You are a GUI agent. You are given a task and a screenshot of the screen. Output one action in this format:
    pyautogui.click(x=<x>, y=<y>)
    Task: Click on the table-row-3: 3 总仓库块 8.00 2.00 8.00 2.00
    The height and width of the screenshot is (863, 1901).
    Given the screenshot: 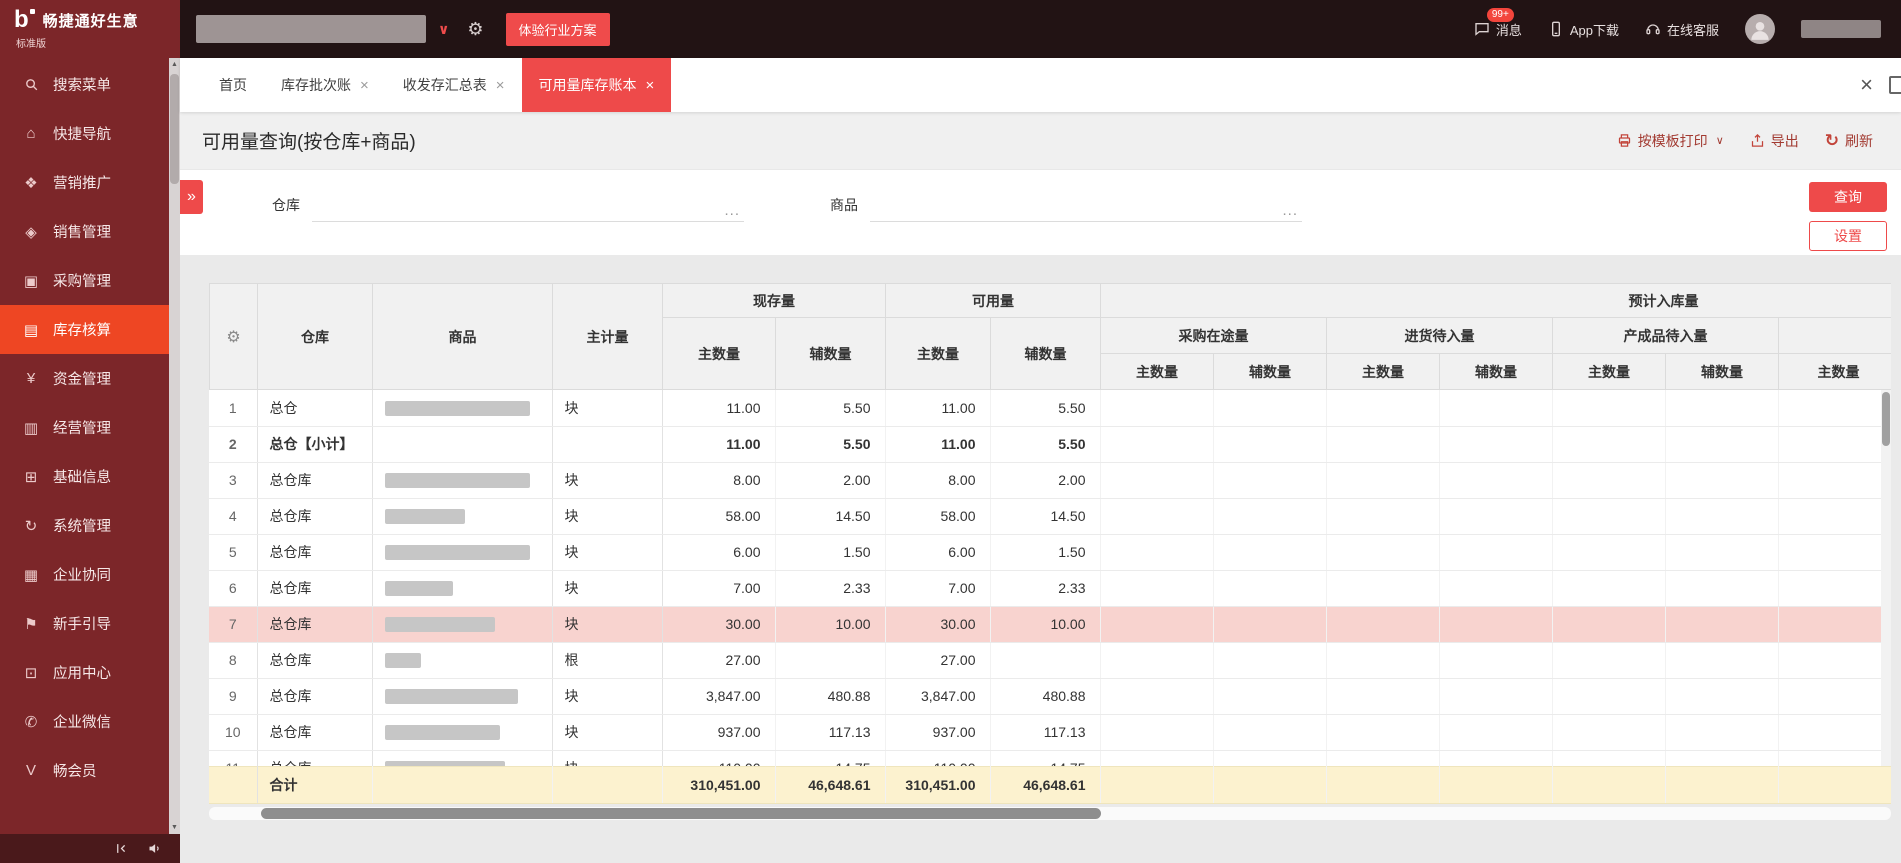 What is the action you would take?
    pyautogui.click(x=1050, y=480)
    